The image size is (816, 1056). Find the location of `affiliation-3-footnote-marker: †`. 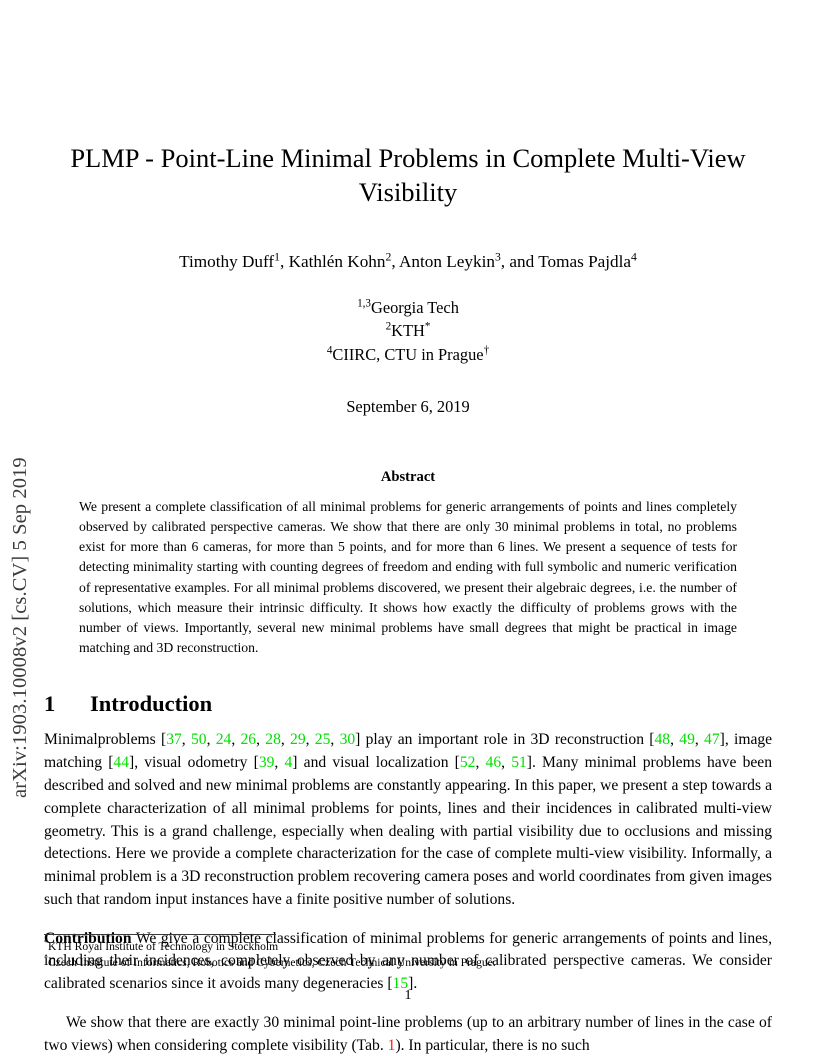

affiliation-3-footnote-marker: † is located at coordinates (486, 350).